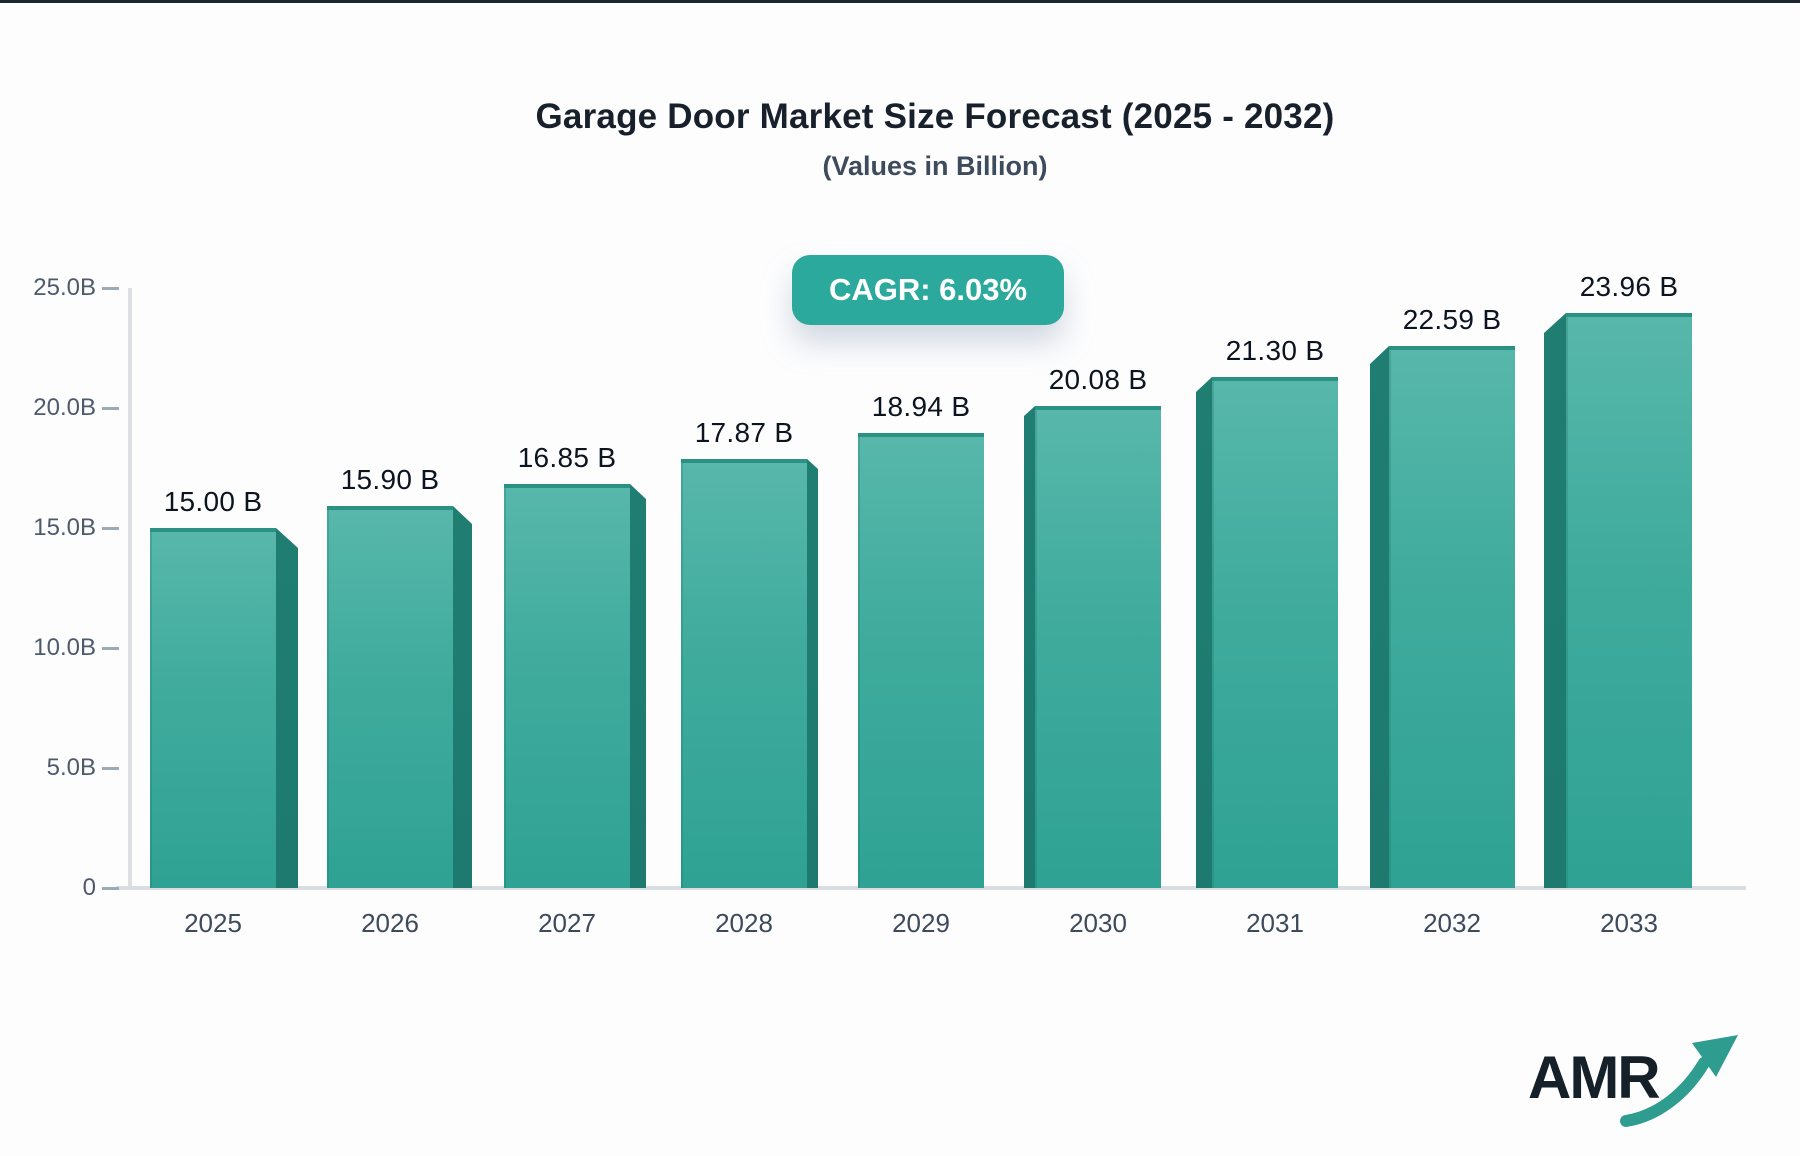  Describe the element at coordinates (744, 673) in the screenshot. I see `bar-2028` at that location.